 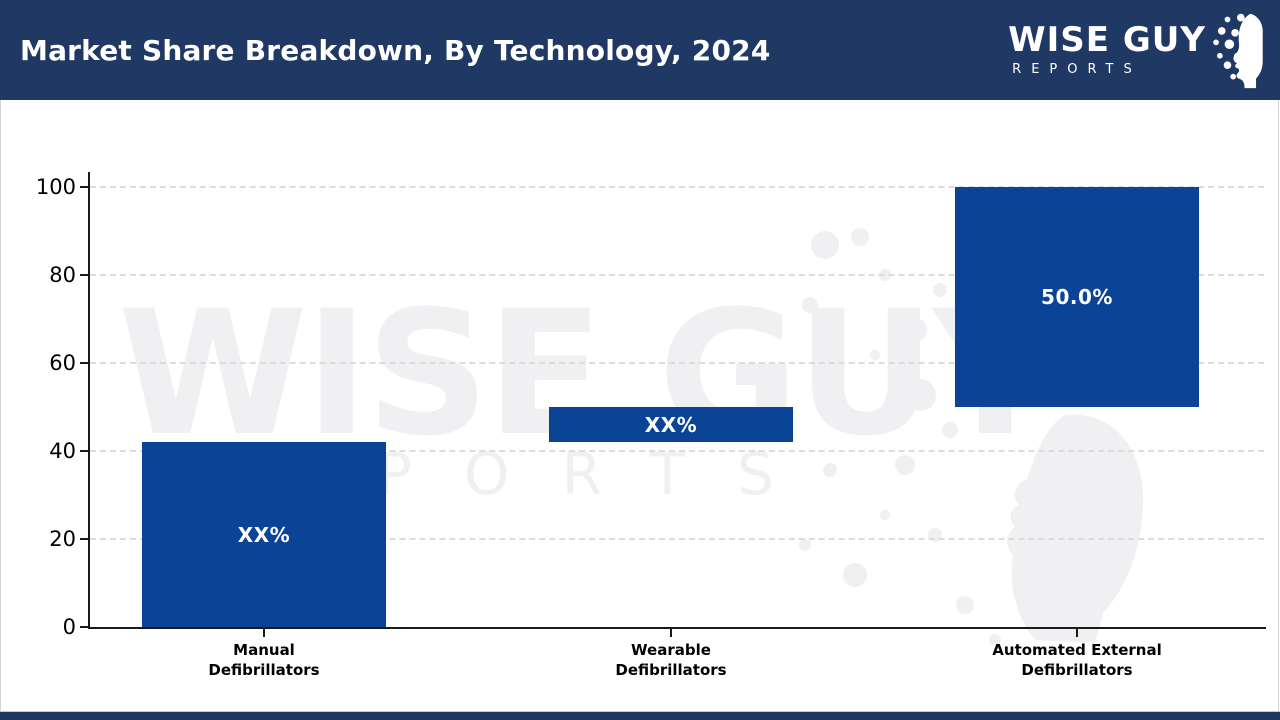 I want to click on category-label: Manual Defibrillators, so click(x=264, y=660).